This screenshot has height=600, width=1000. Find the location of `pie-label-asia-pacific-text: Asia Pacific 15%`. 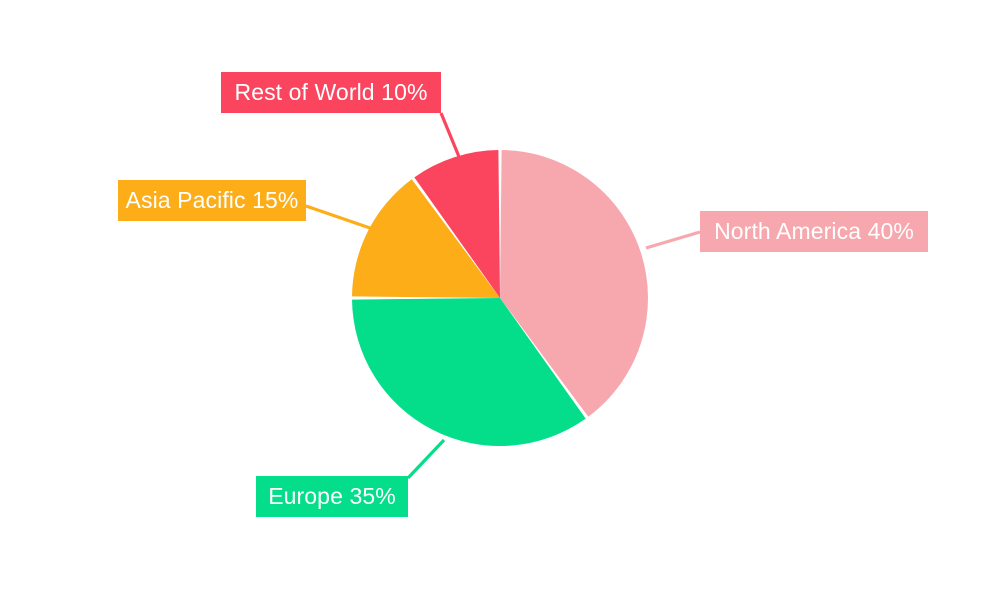

pie-label-asia-pacific-text: Asia Pacific 15% is located at coordinates (212, 200).